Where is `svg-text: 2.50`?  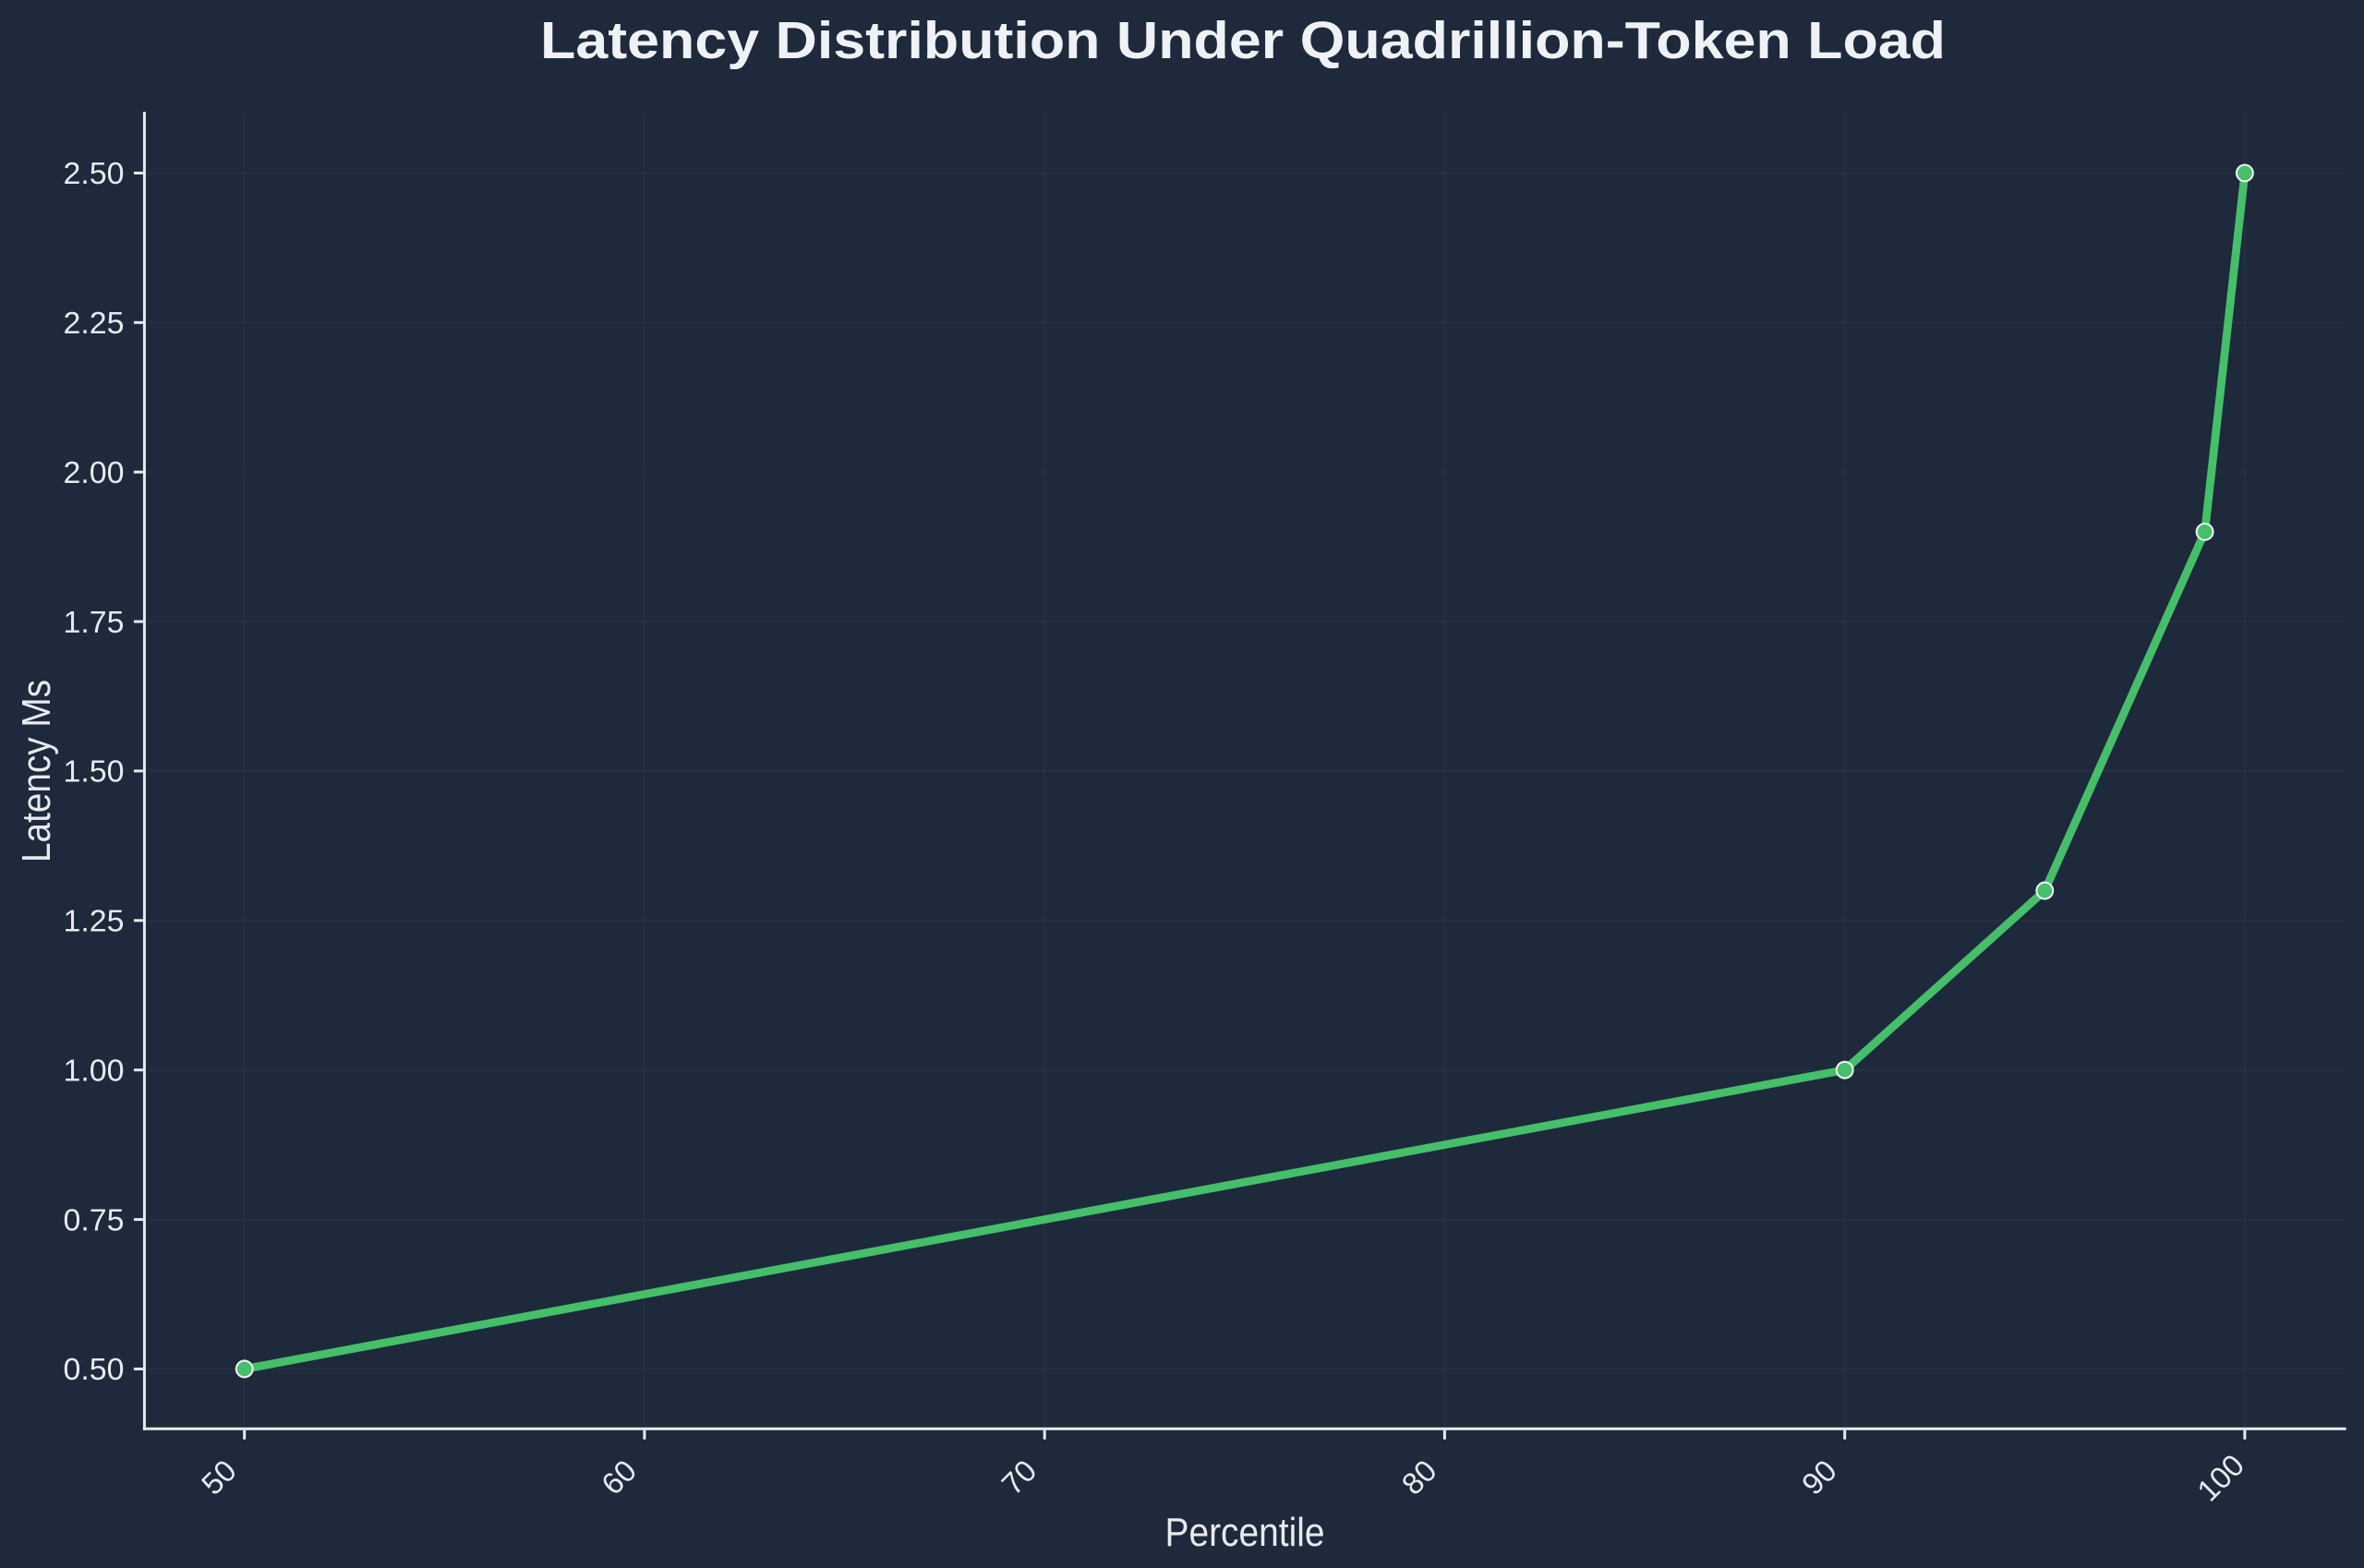 svg-text: 2.50 is located at coordinates (94, 173).